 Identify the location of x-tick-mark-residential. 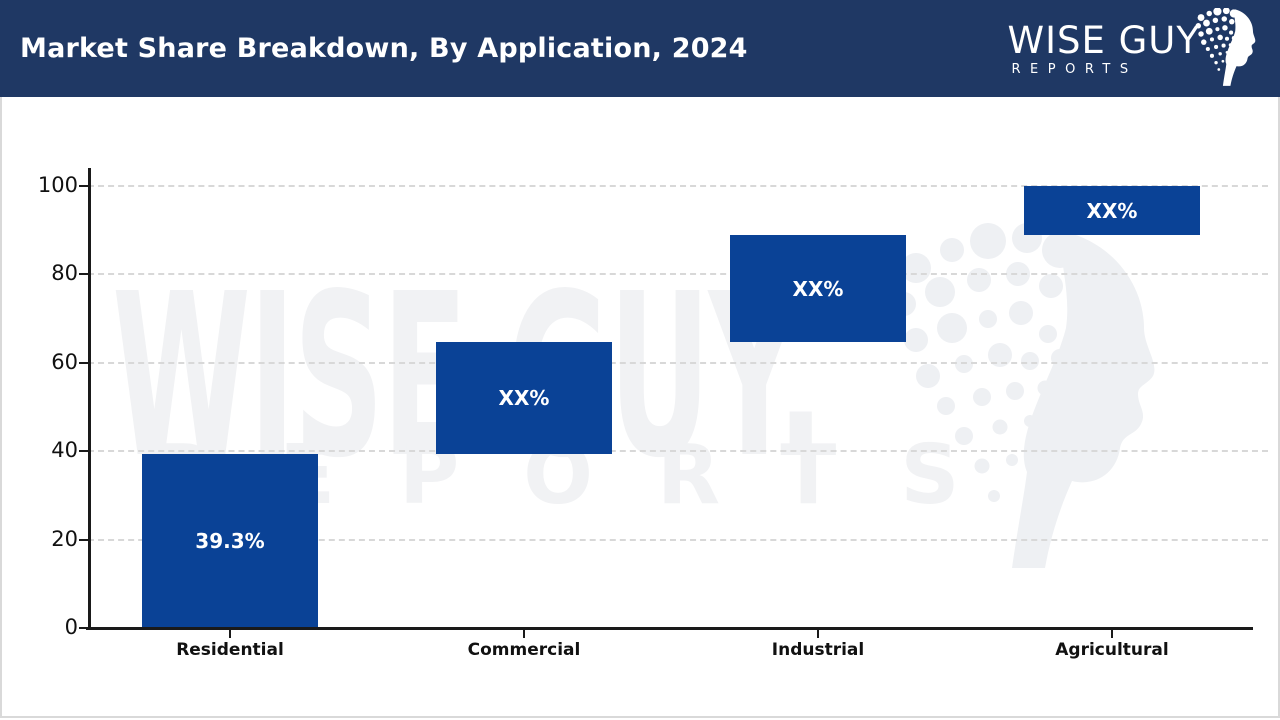
(230, 634).